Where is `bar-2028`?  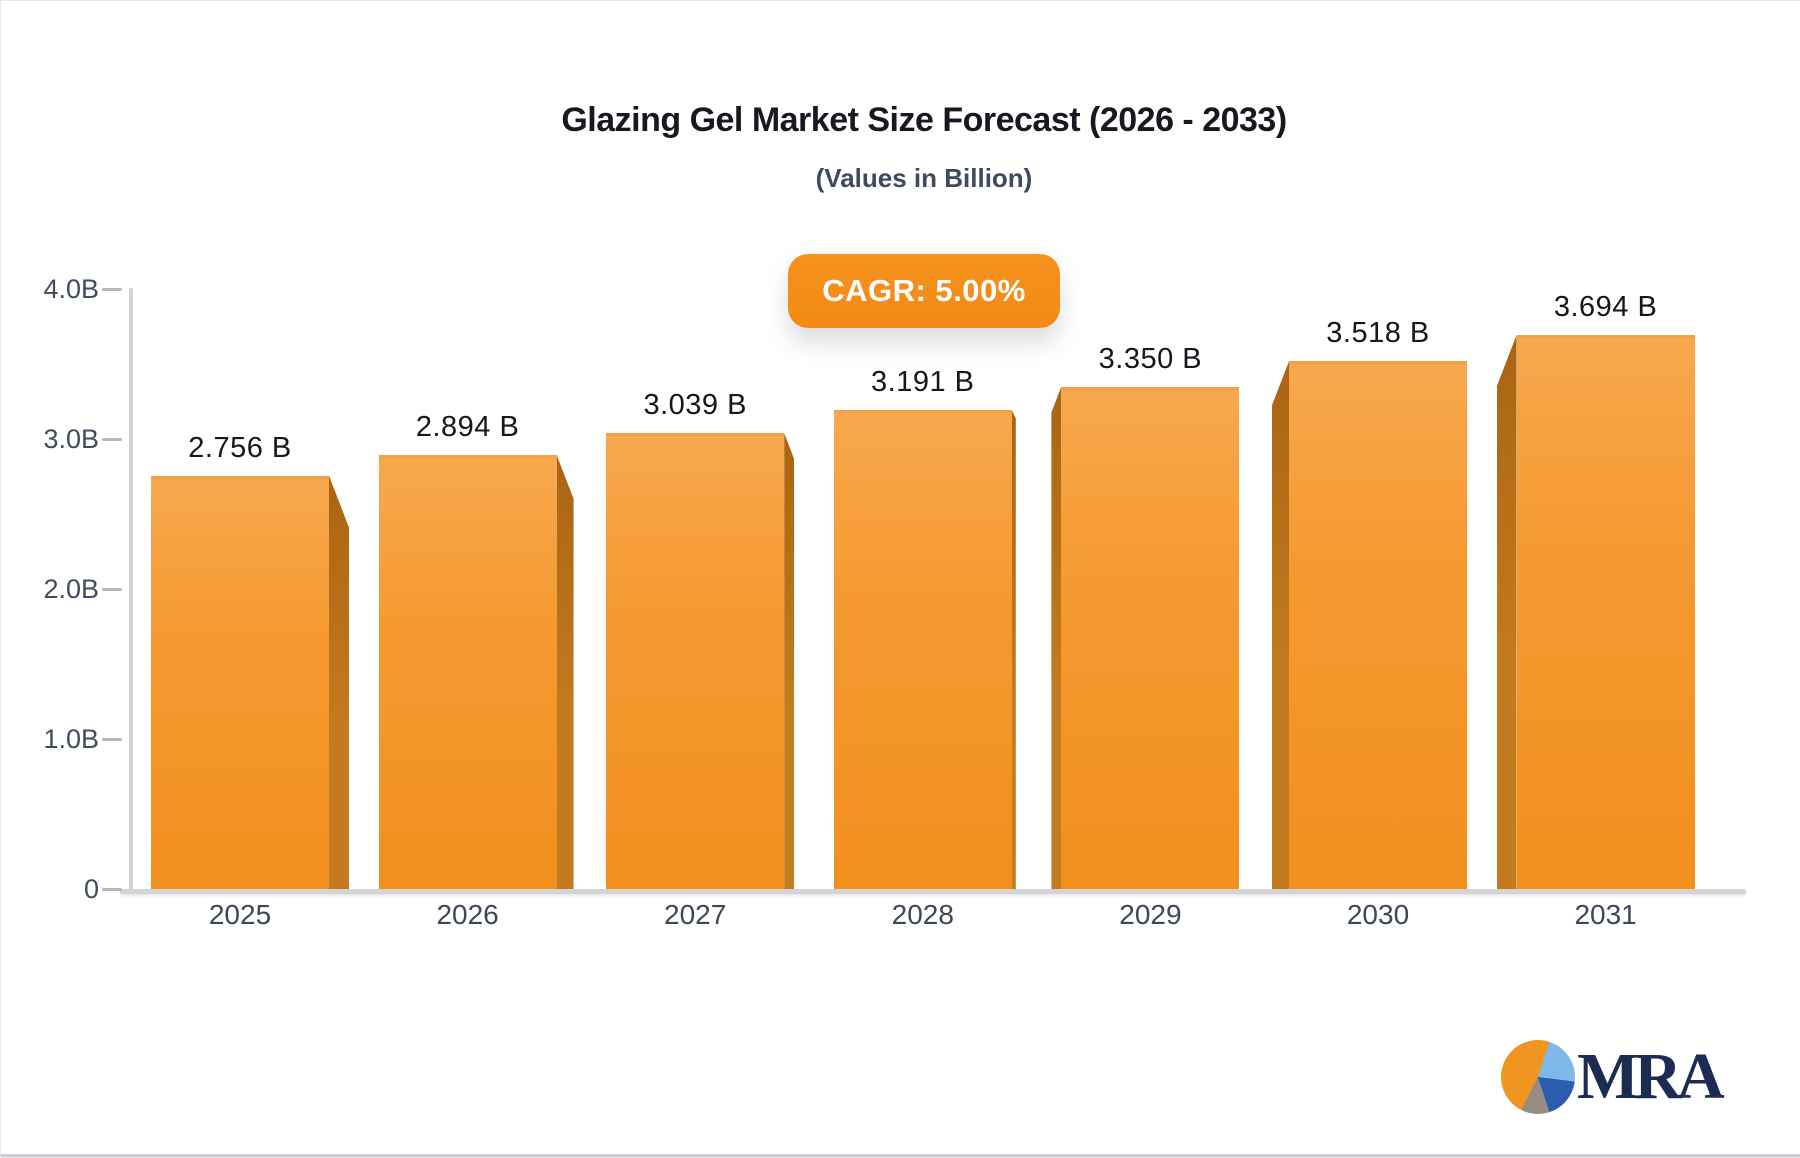
bar-2028 is located at coordinates (922, 649).